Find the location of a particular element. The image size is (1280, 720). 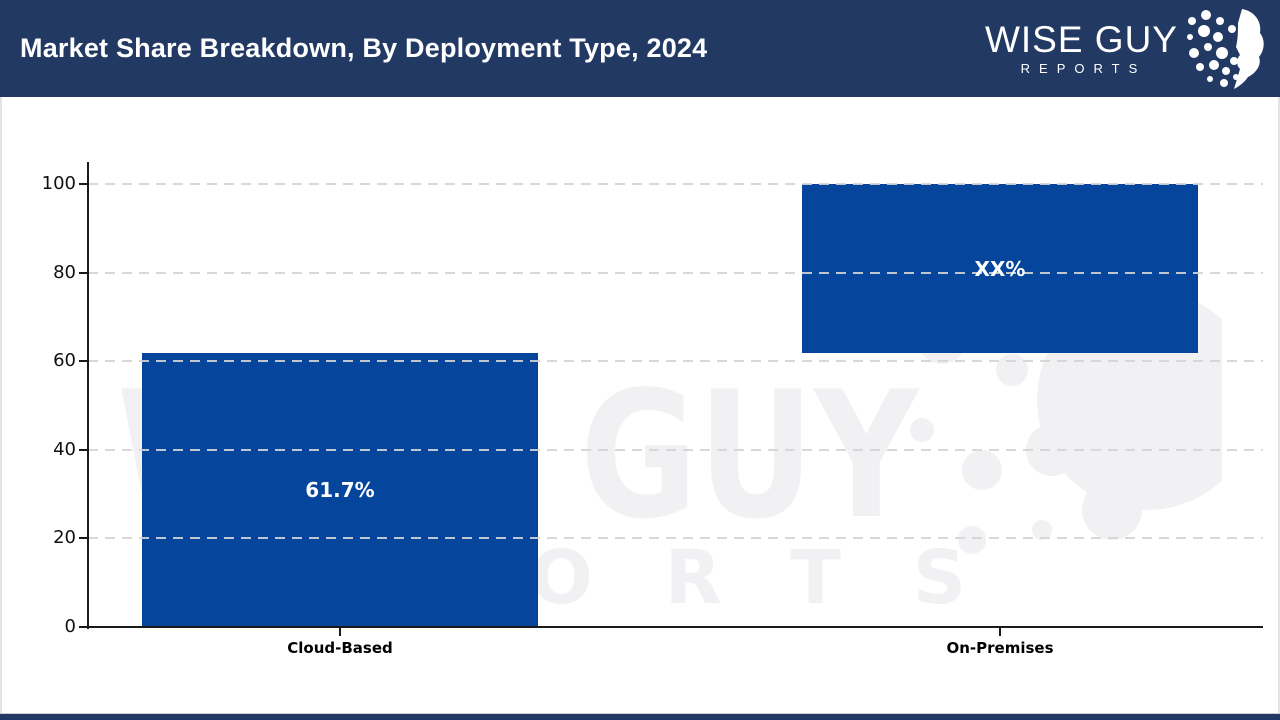

brand-face-icon is located at coordinates (1225, 48).